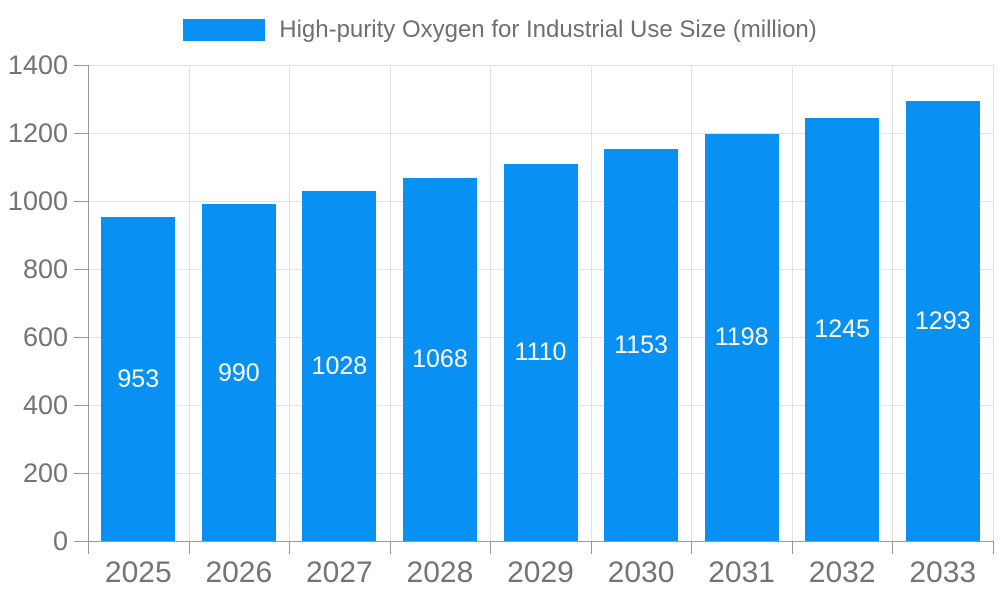 Image resolution: width=1000 pixels, height=600 pixels. Describe the element at coordinates (45, 337) in the screenshot. I see `y-tick-label: 600` at that location.